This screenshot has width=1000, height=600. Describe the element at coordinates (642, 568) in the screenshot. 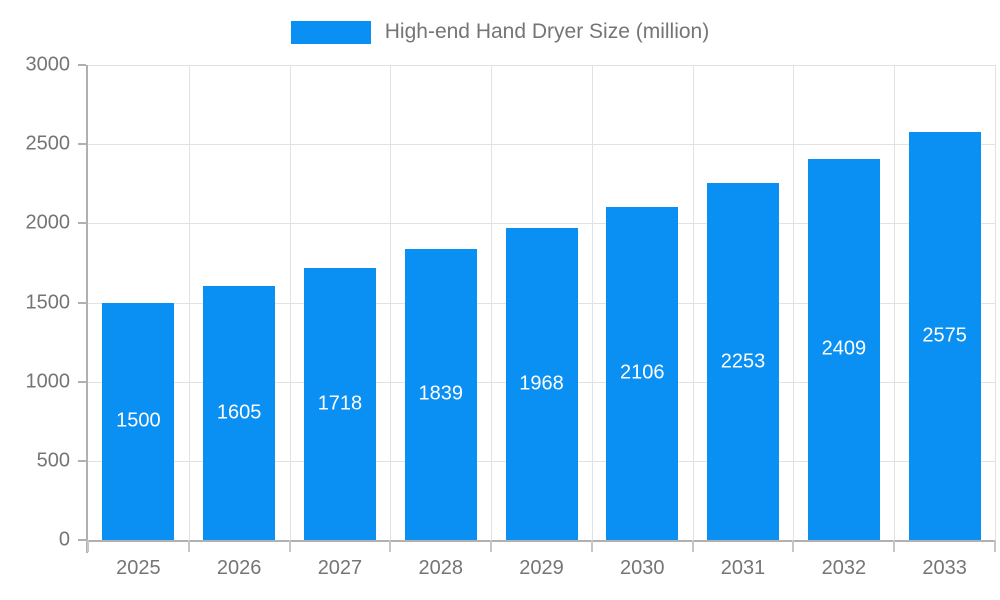

I see `x-tick-label: 2030` at that location.